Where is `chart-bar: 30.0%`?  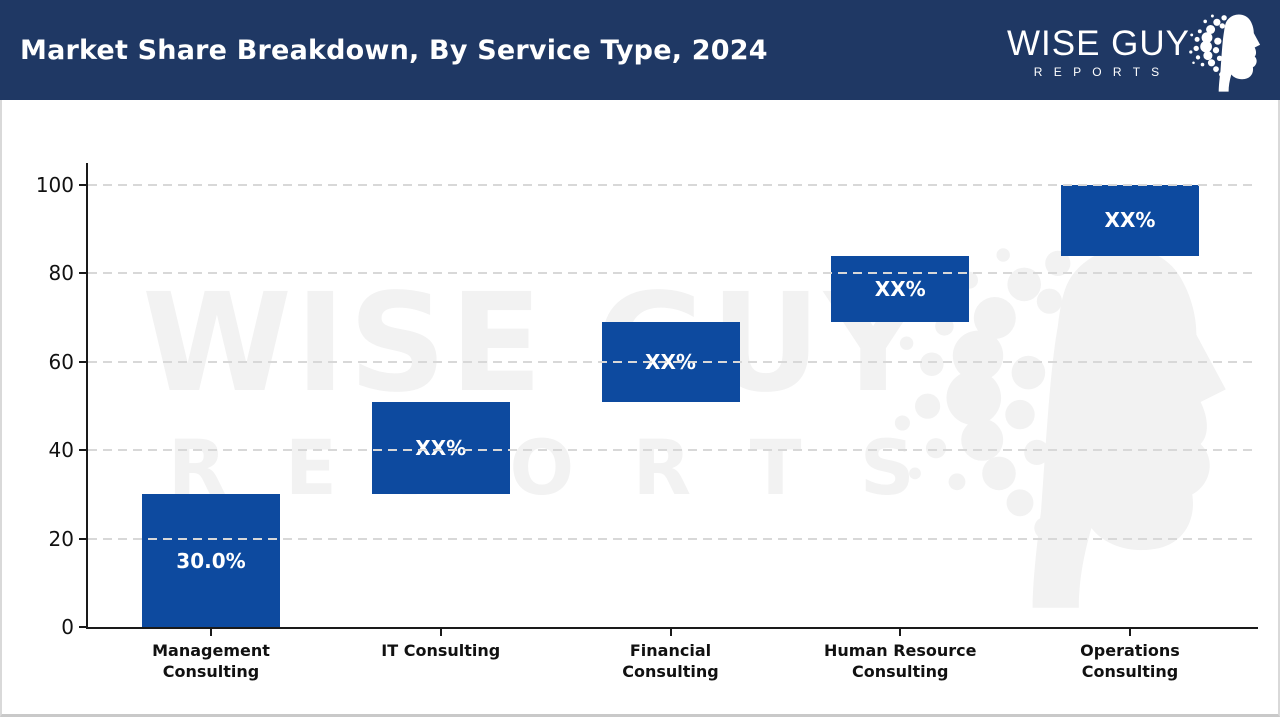 chart-bar: 30.0% is located at coordinates (211, 560).